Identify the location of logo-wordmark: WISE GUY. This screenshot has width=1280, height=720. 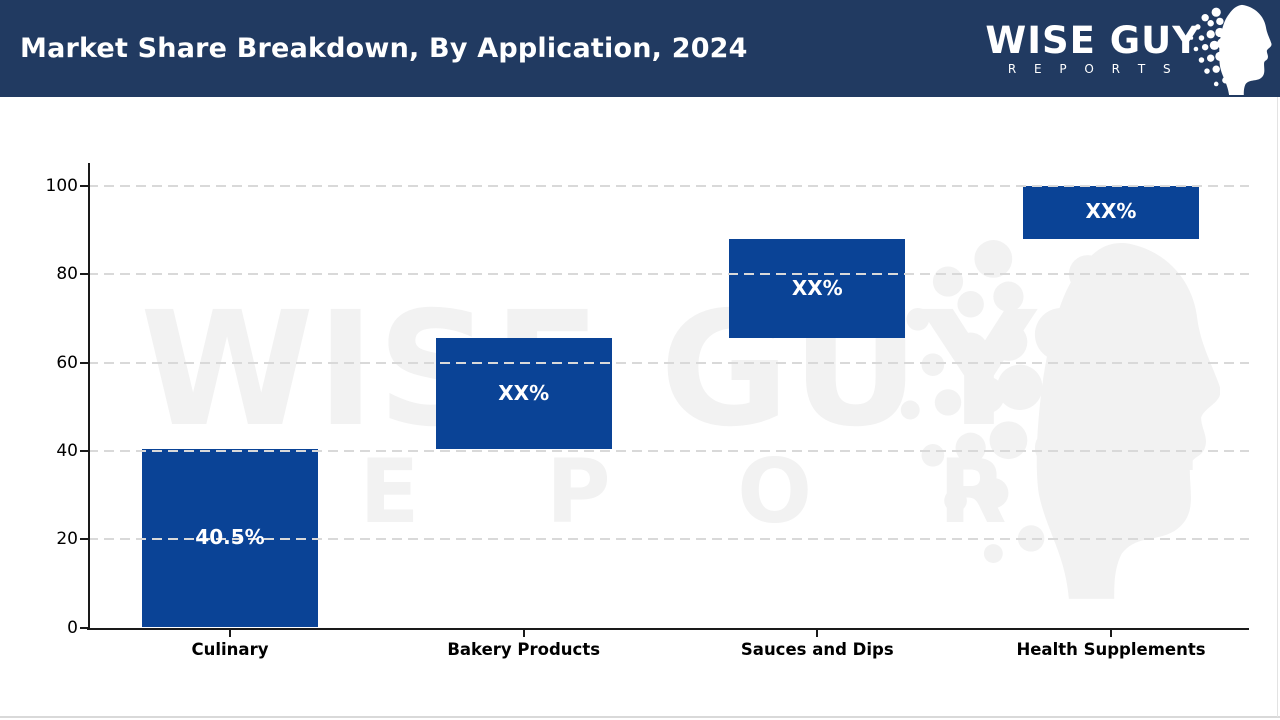
(1092, 40).